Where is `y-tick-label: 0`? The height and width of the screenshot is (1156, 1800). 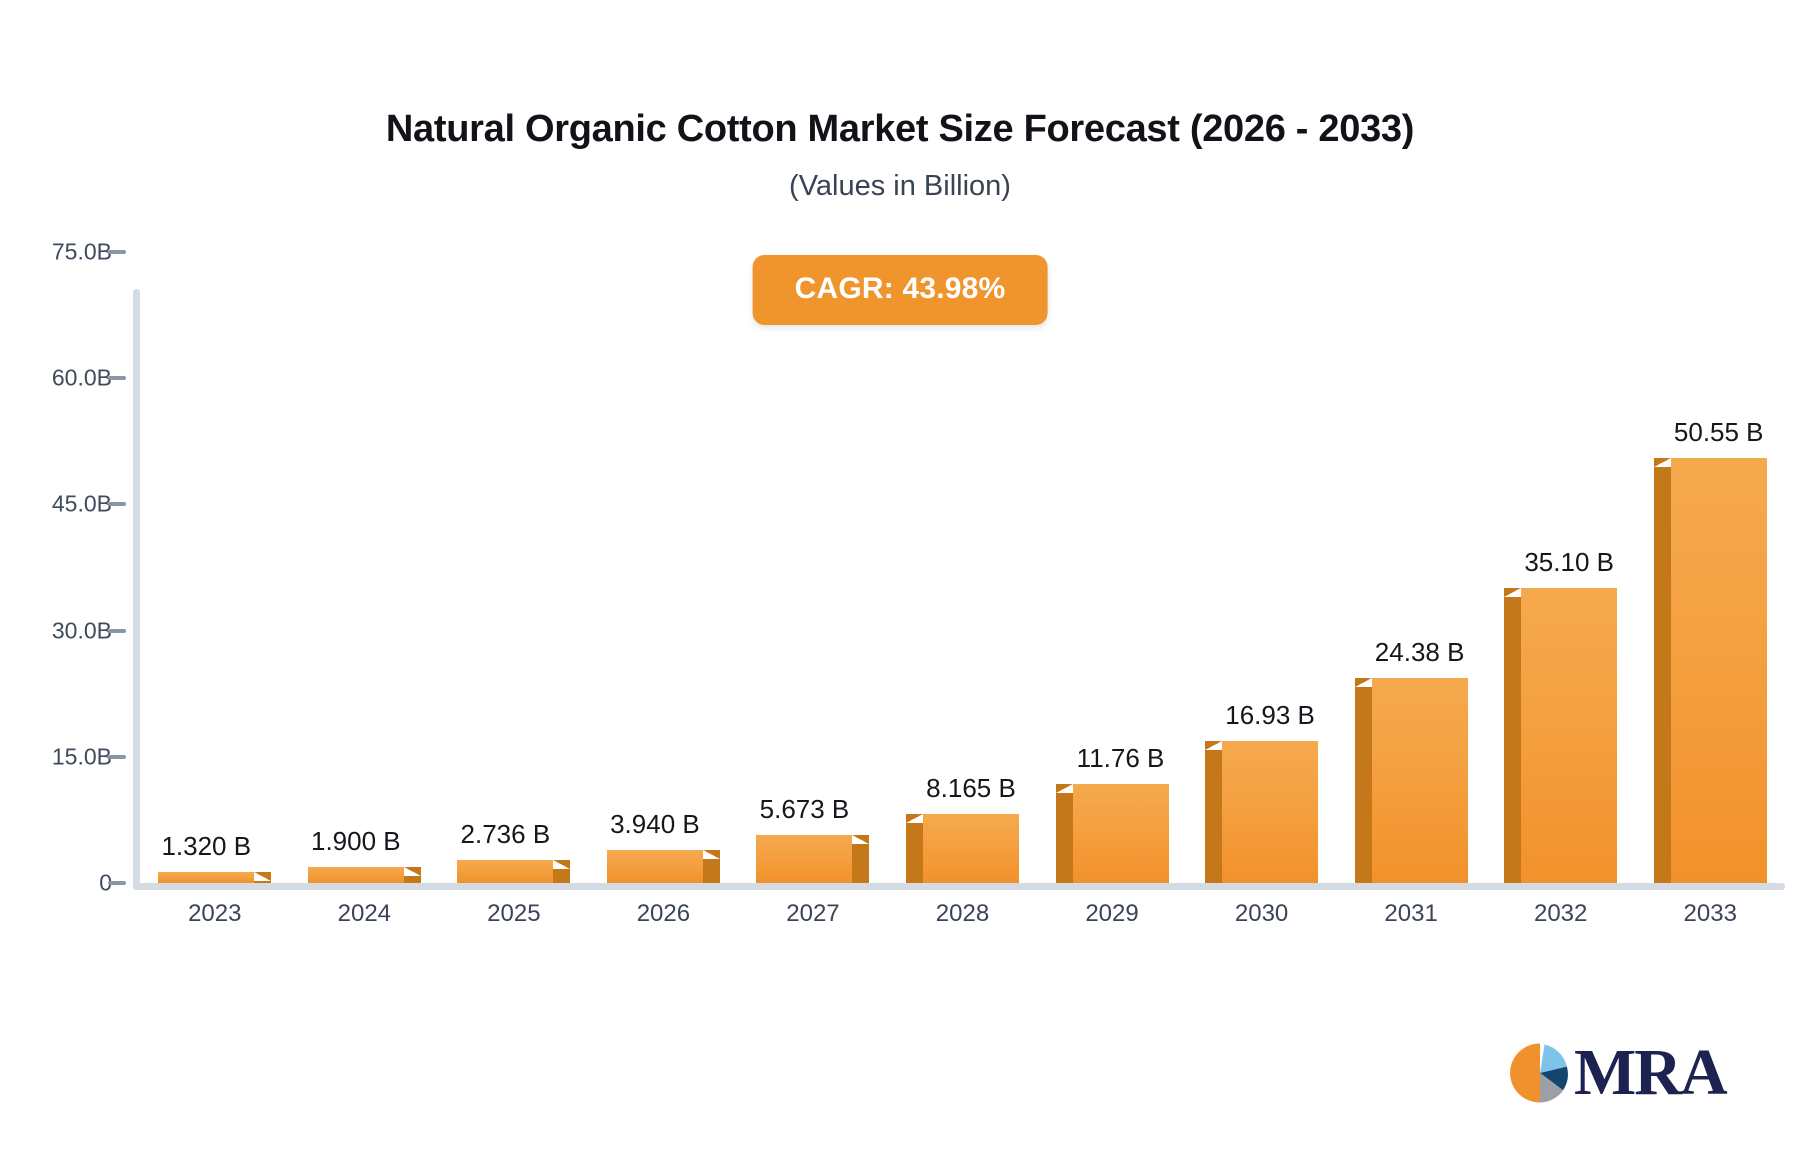
y-tick-label: 0 is located at coordinates (105, 882).